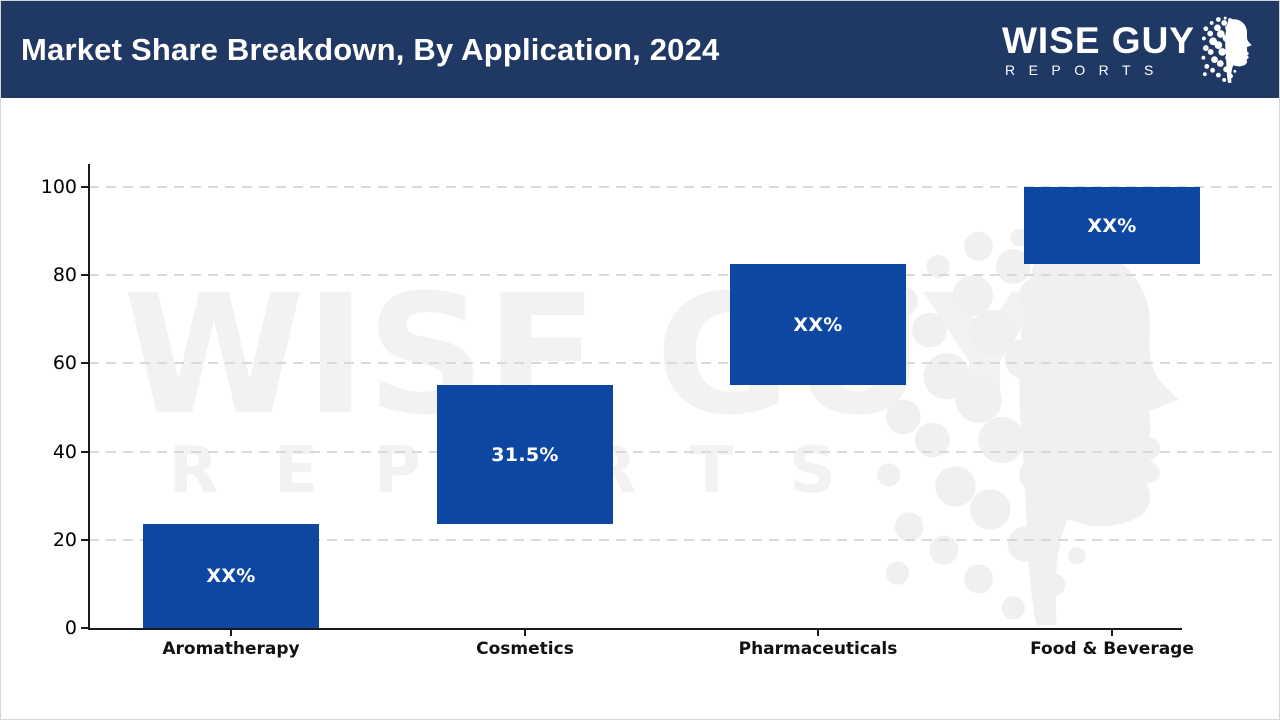 Image resolution: width=1280 pixels, height=720 pixels. I want to click on wiseguy-logo: WISE GUY REPORTS, so click(1130, 50).